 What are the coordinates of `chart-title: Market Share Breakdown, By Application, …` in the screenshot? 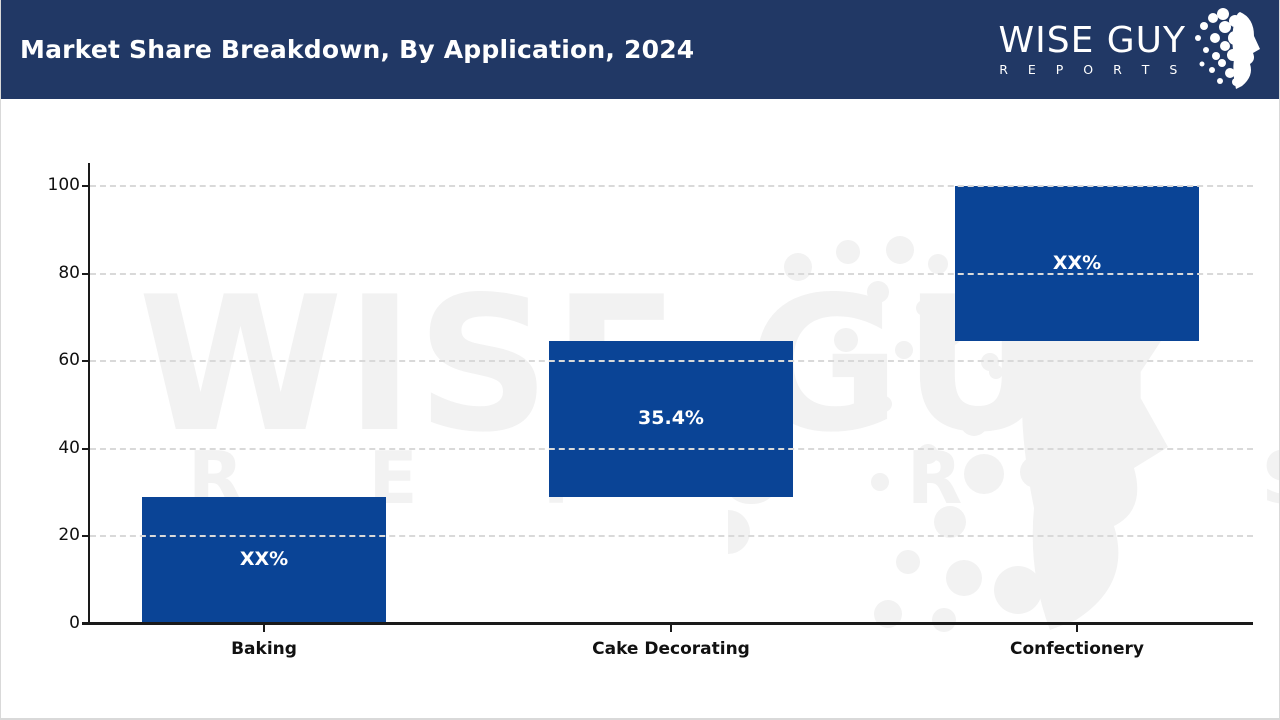 It's located at (357, 49).